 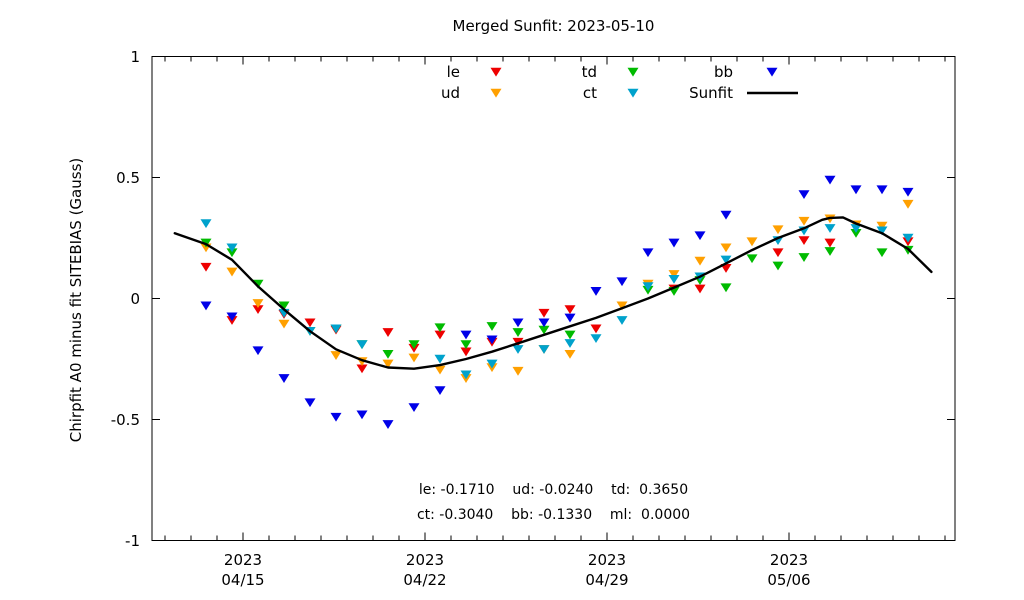 What do you see at coordinates (589, 72) in the screenshot?
I see `legend-label-td: td` at bounding box center [589, 72].